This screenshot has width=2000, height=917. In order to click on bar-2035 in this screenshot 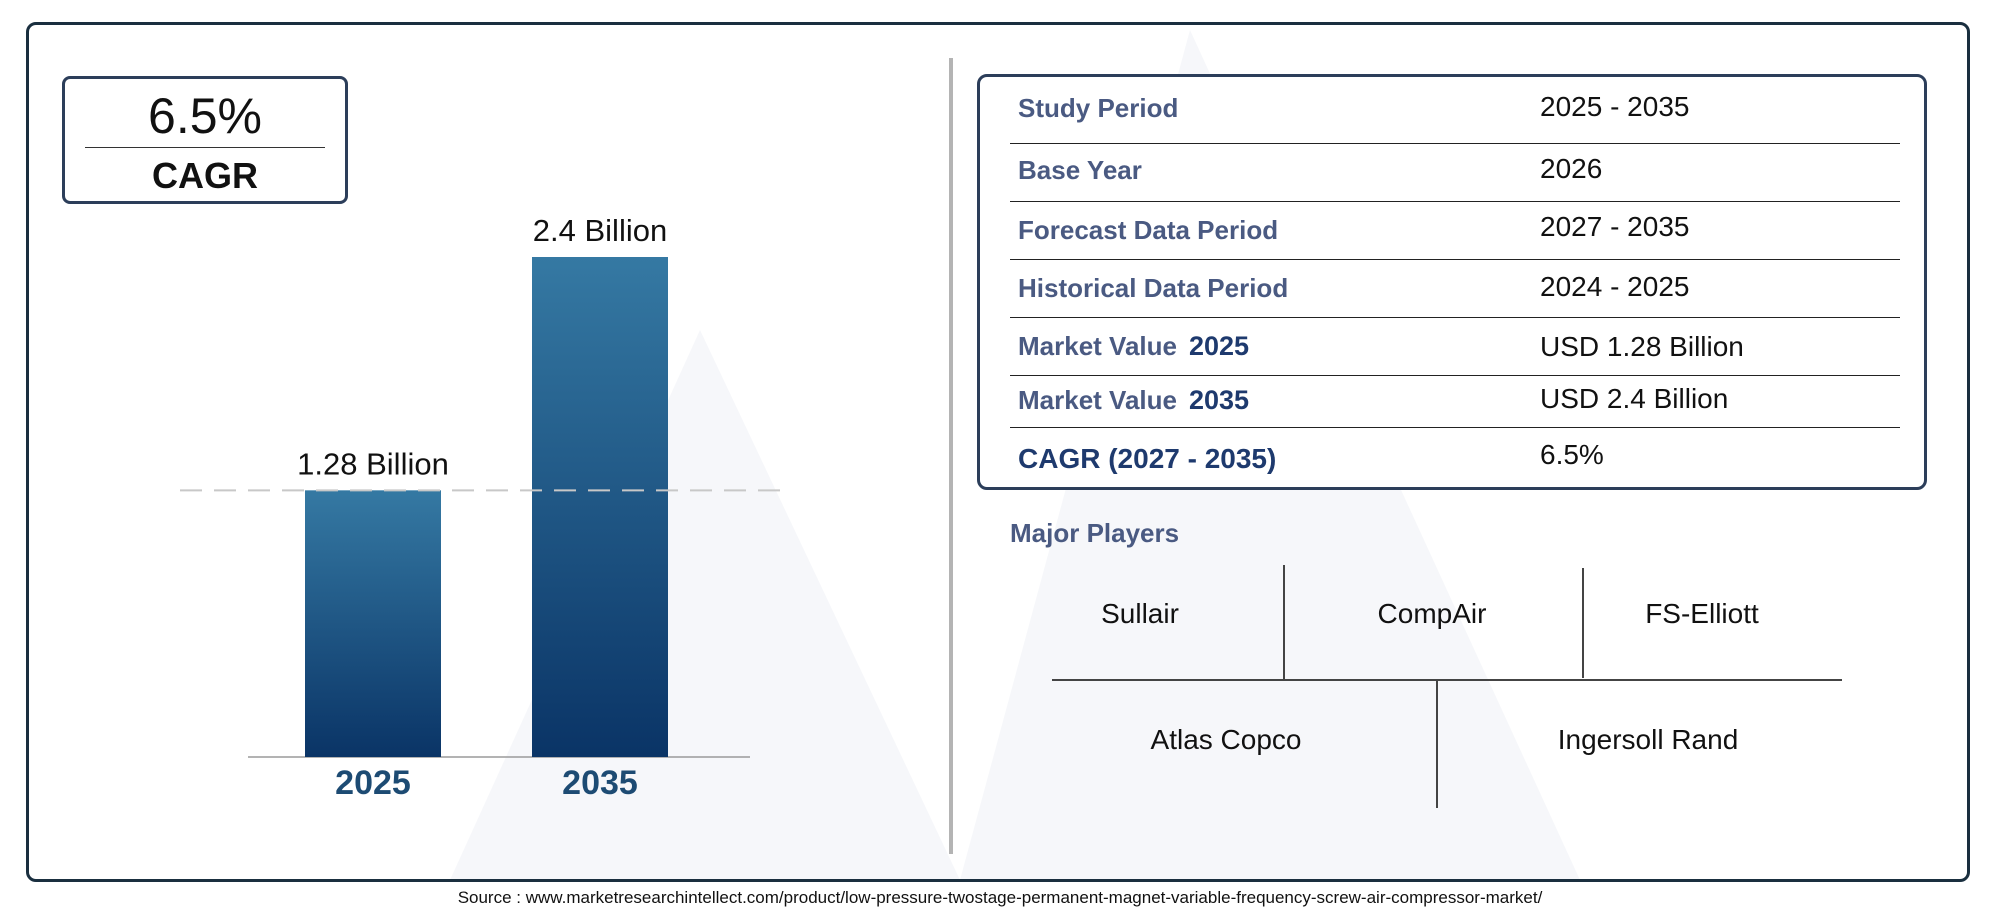, I will do `click(600, 507)`.